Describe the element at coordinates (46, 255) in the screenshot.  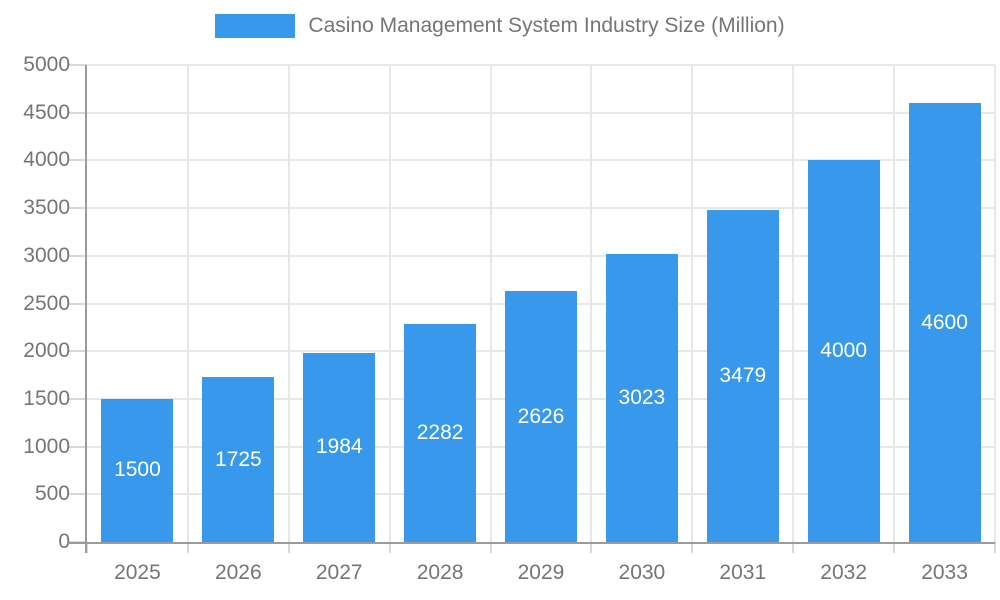
I see `y-axis-tick-label: 3000` at that location.